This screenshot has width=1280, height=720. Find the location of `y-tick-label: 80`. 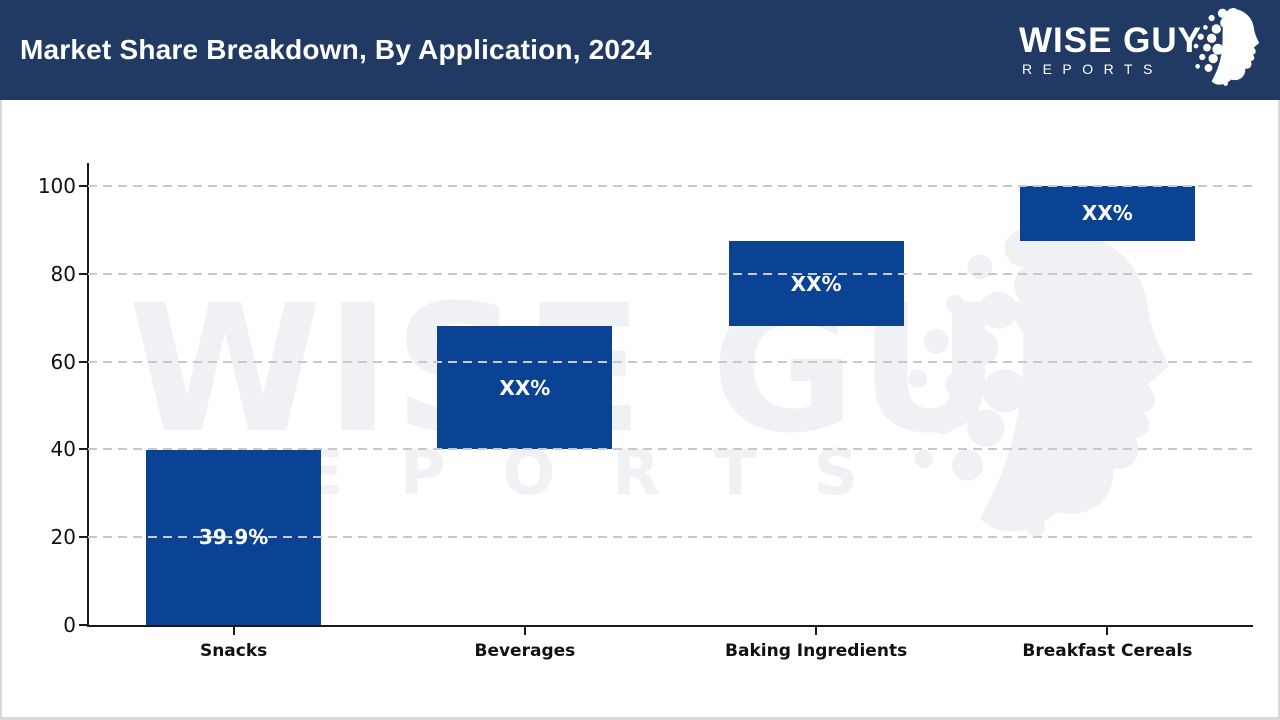

y-tick-label: 80 is located at coordinates (63, 273).